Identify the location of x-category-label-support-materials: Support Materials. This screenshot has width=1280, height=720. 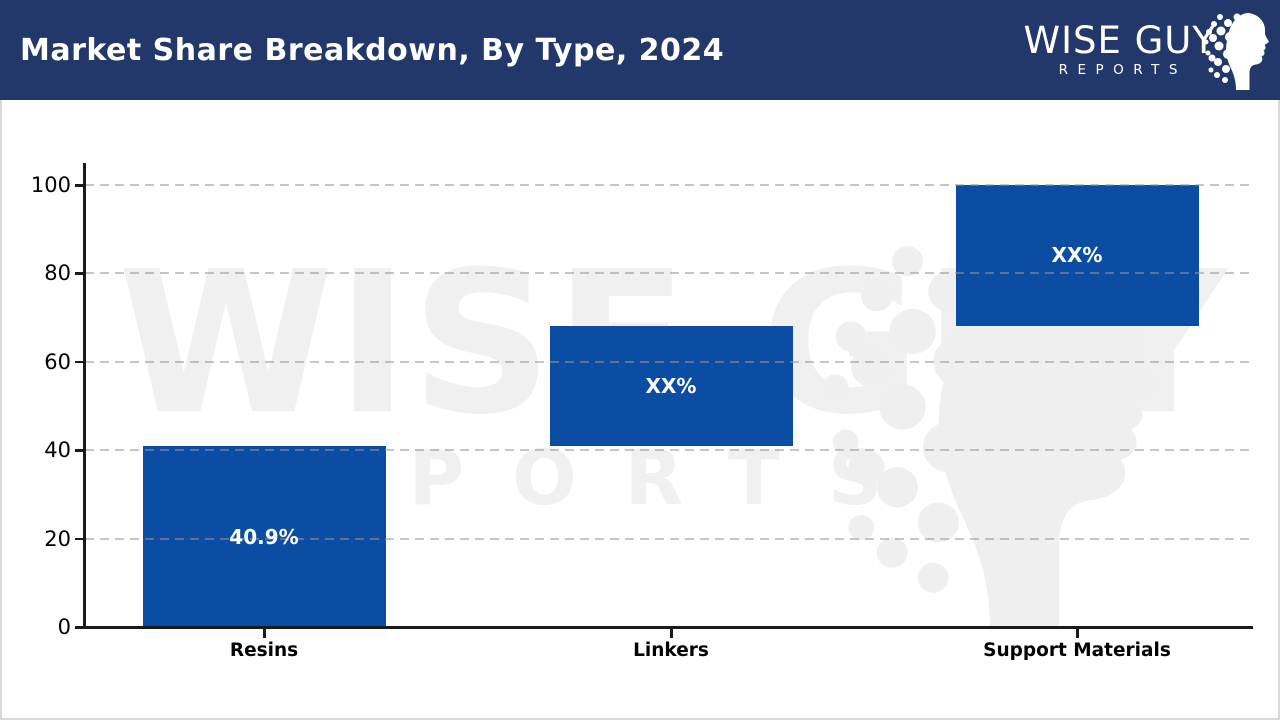
(1077, 650).